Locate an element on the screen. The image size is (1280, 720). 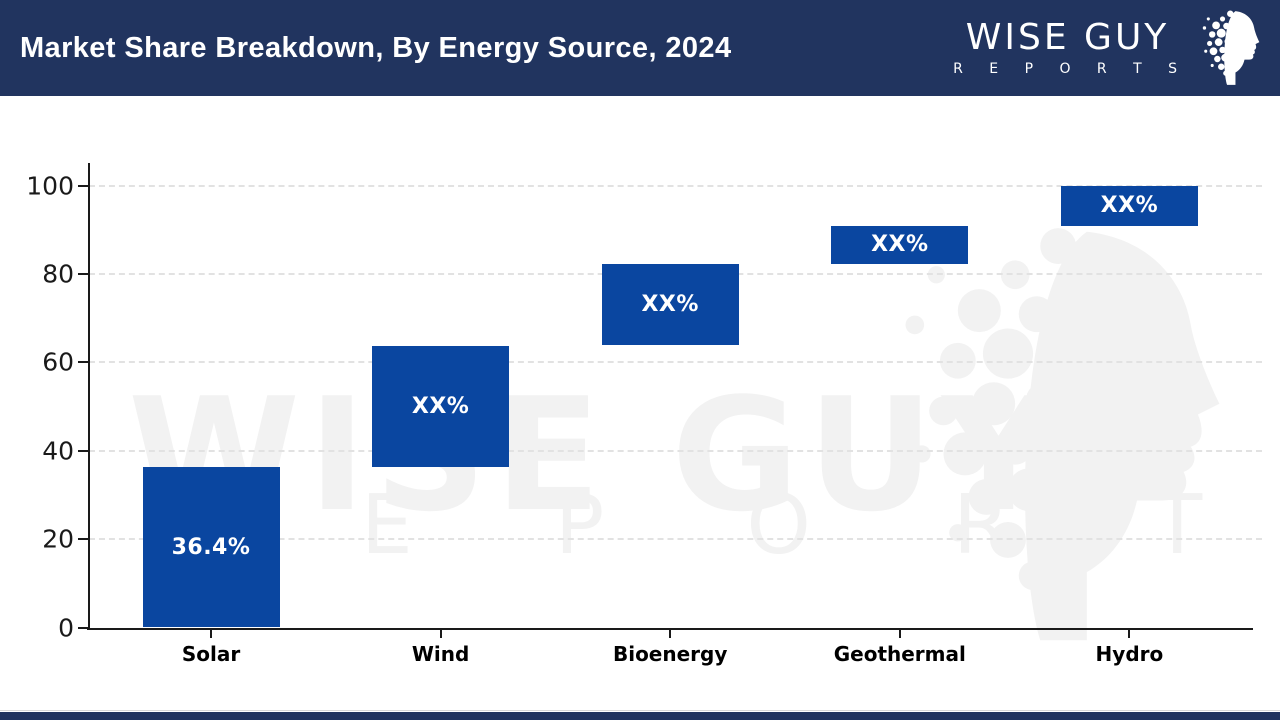
bar-solar: 36.4% is located at coordinates (211, 547).